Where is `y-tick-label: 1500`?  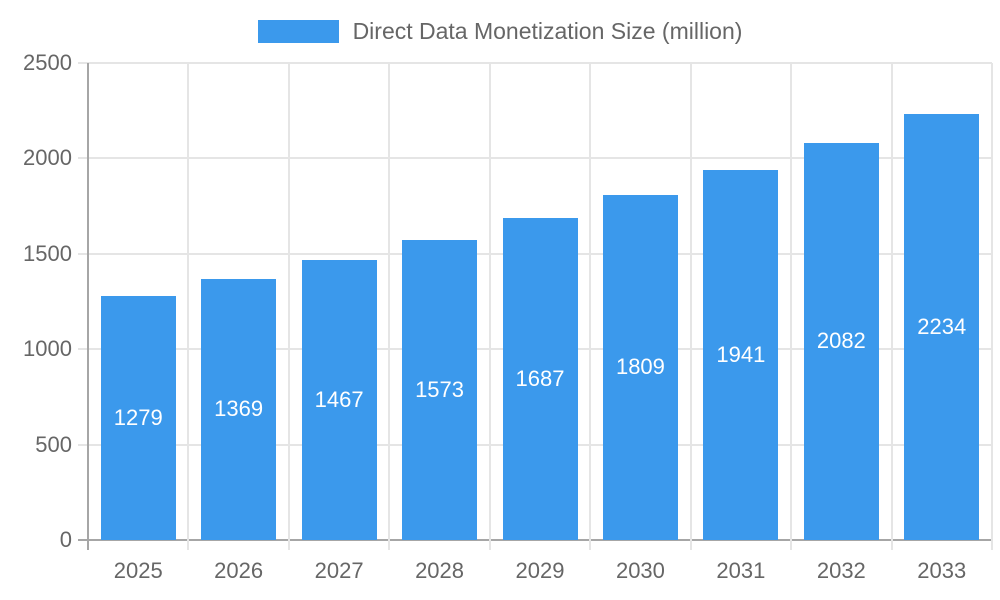 y-tick-label: 1500 is located at coordinates (47, 253).